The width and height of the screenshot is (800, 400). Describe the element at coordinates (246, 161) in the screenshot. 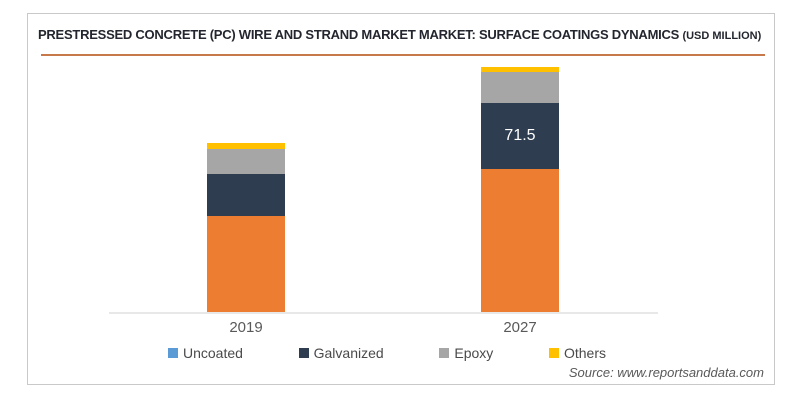

I see `bar-segment-epoxy-2019` at that location.